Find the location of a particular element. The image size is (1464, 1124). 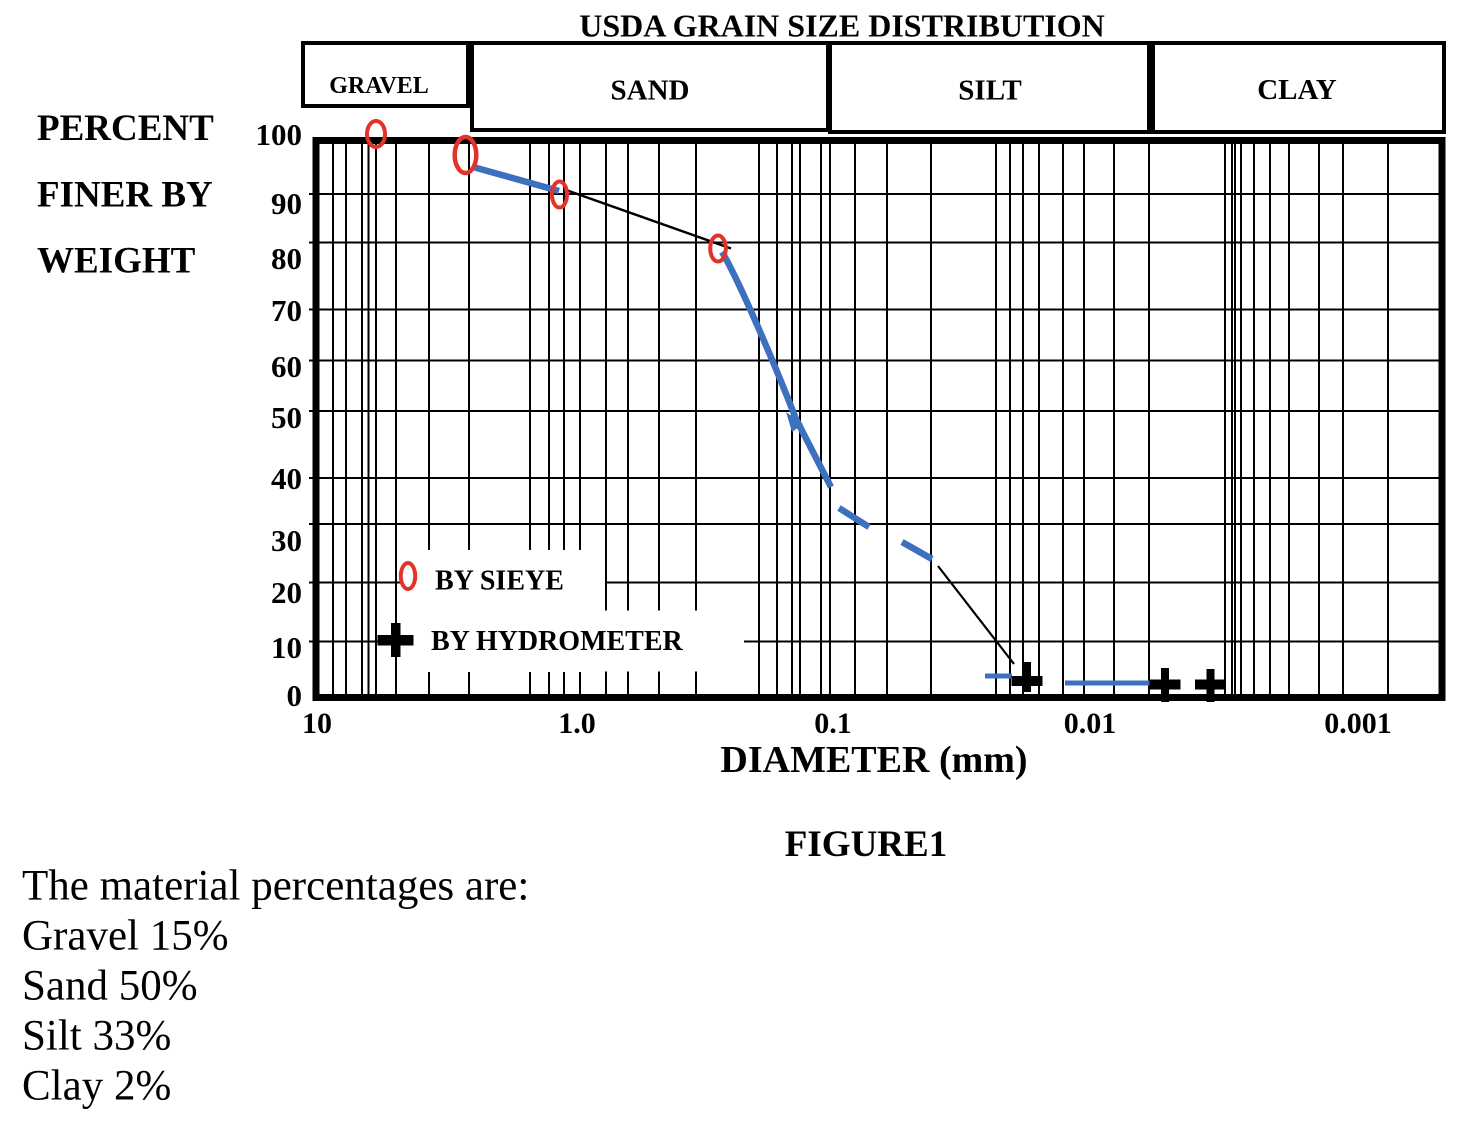

svg-text: 60 is located at coordinates (286, 366).